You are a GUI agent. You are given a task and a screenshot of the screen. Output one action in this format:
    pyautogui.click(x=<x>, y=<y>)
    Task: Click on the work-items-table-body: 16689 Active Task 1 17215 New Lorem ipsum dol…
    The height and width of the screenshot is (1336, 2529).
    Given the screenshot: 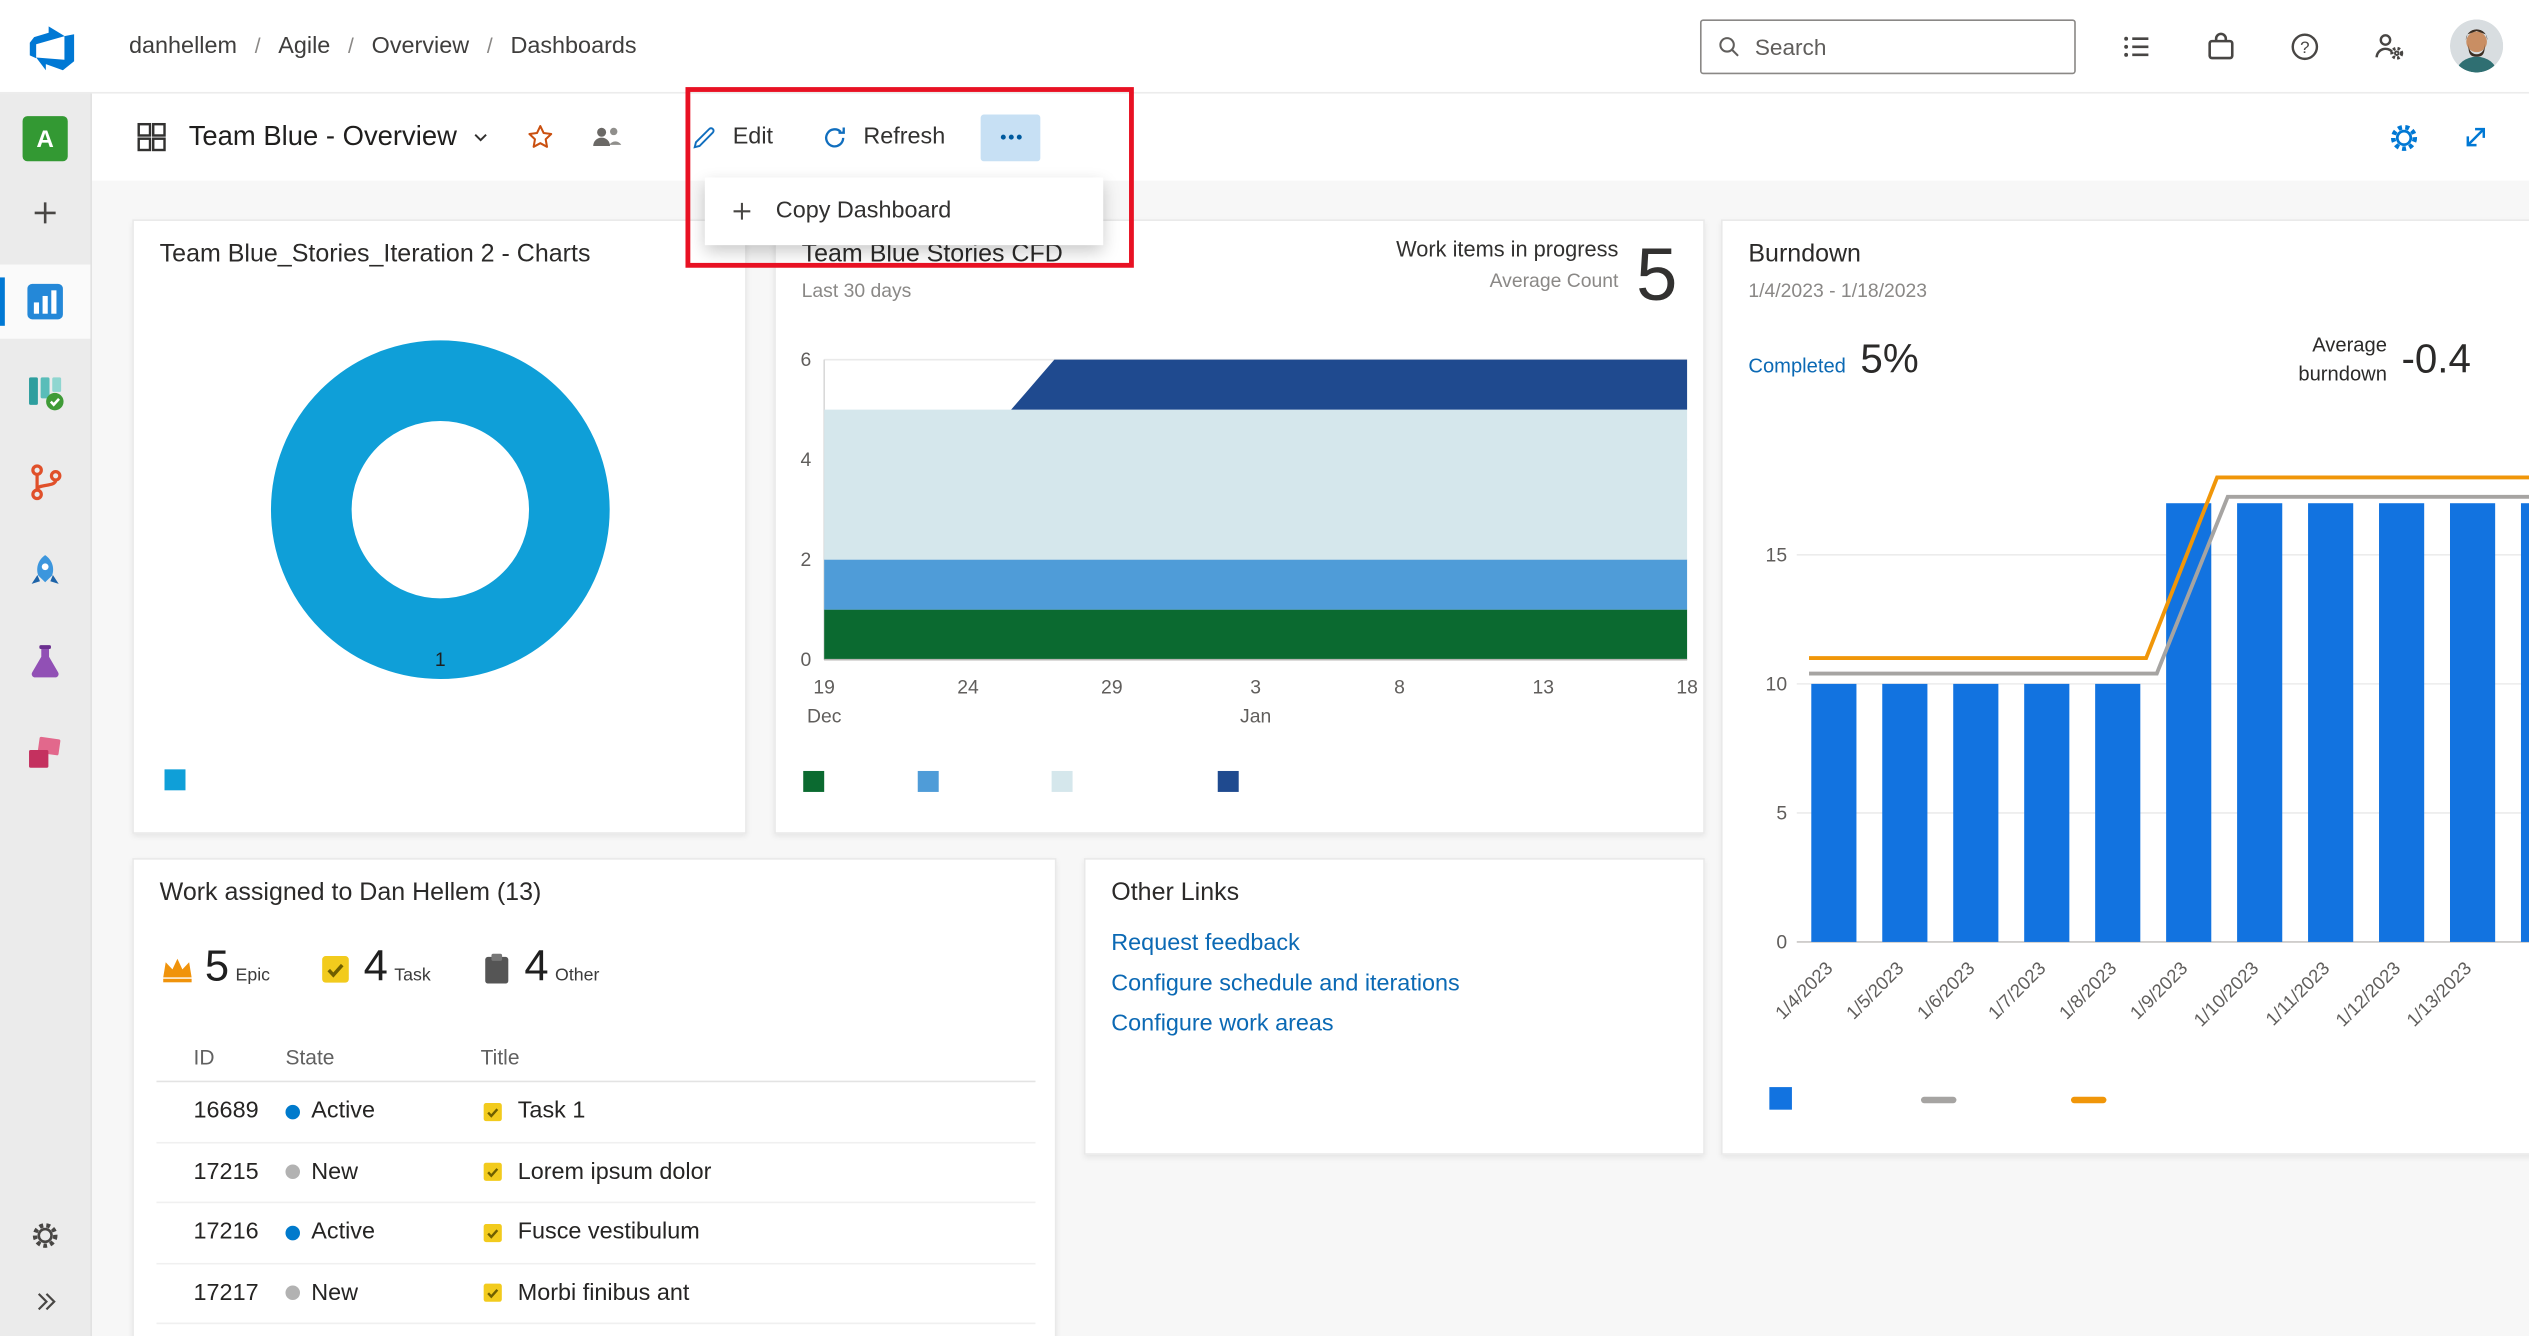 What is the action you would take?
    pyautogui.click(x=596, y=1203)
    